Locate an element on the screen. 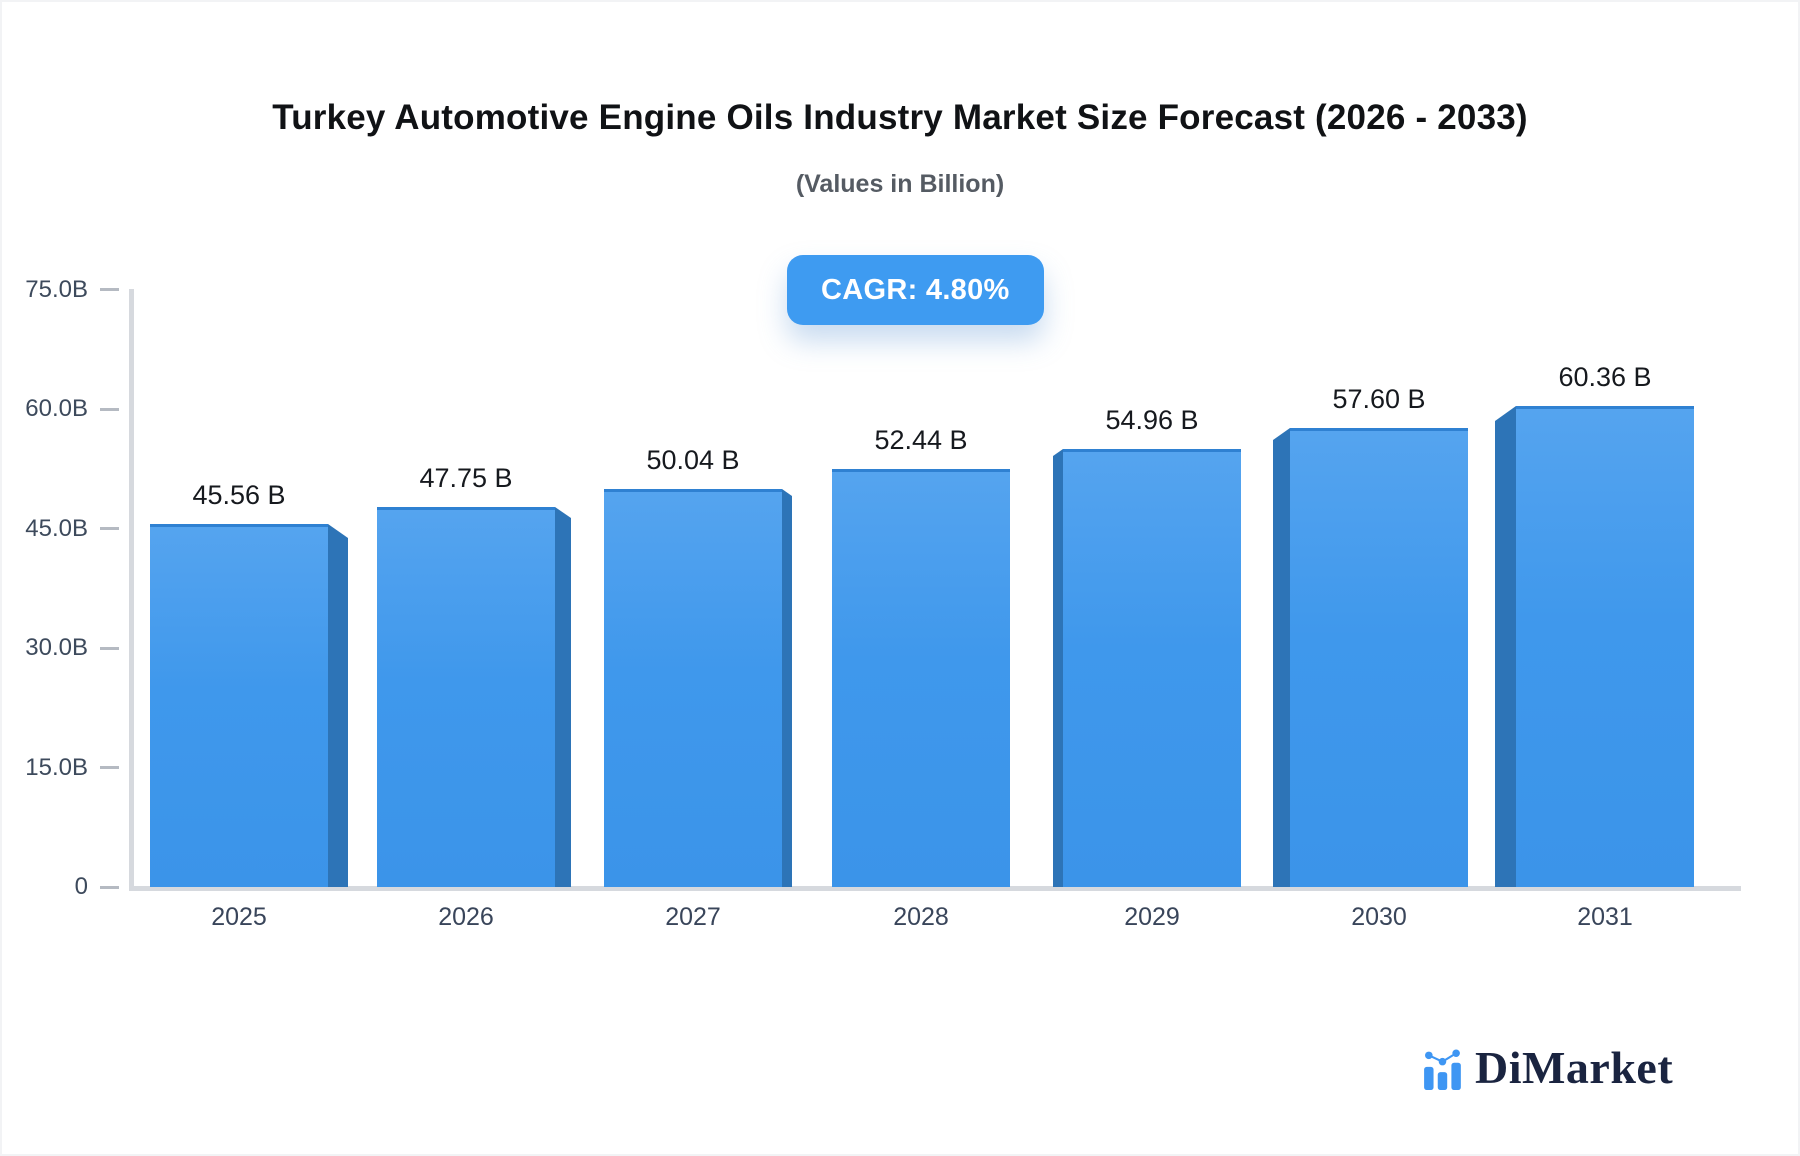 This screenshot has height=1156, width=1800. bar-value-label: 54.96 B is located at coordinates (1152, 420).